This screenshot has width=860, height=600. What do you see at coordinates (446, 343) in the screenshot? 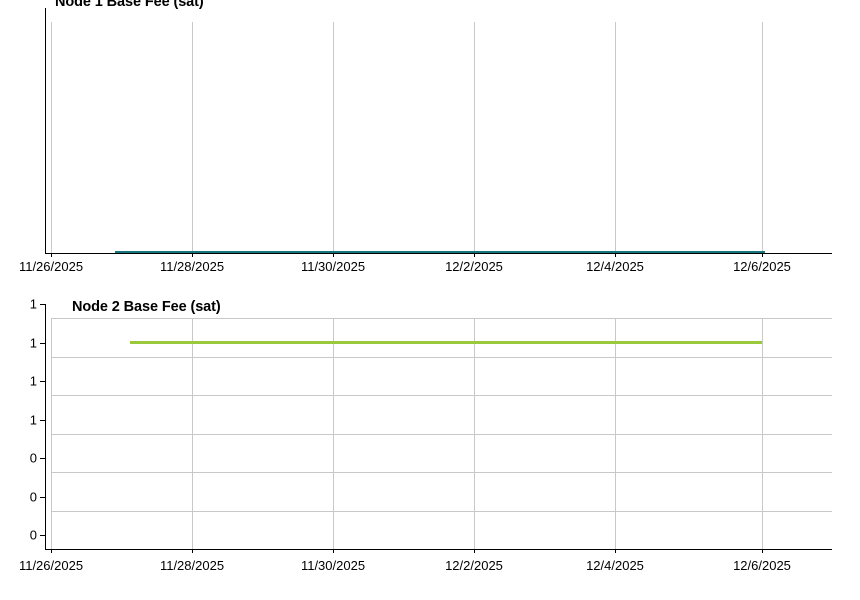
I see `series-line-node2` at bounding box center [446, 343].